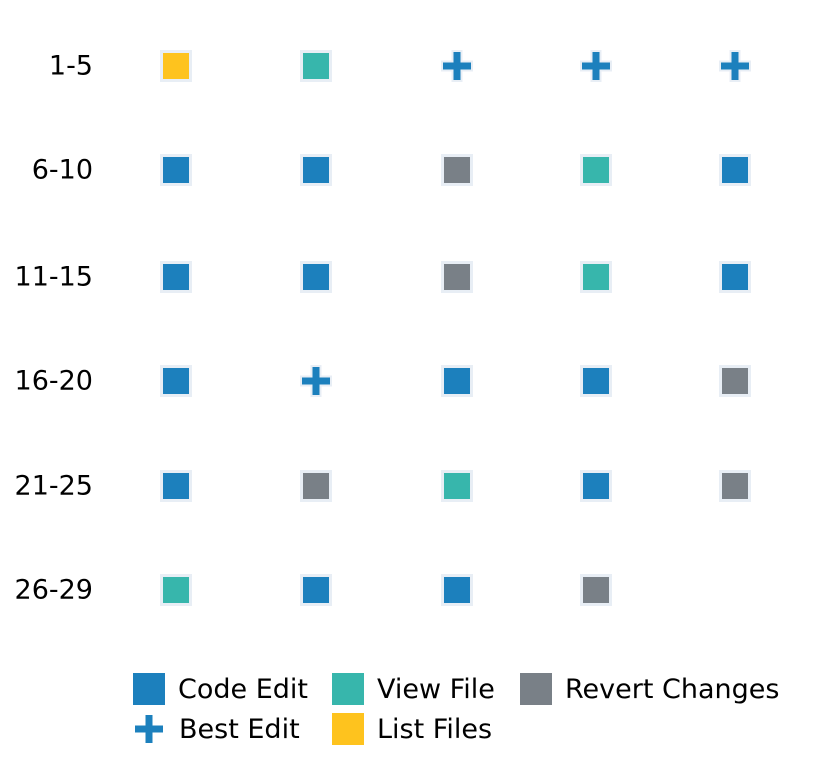 The image size is (818, 769). What do you see at coordinates (176, 66) in the screenshot?
I see `marker-list-files` at bounding box center [176, 66].